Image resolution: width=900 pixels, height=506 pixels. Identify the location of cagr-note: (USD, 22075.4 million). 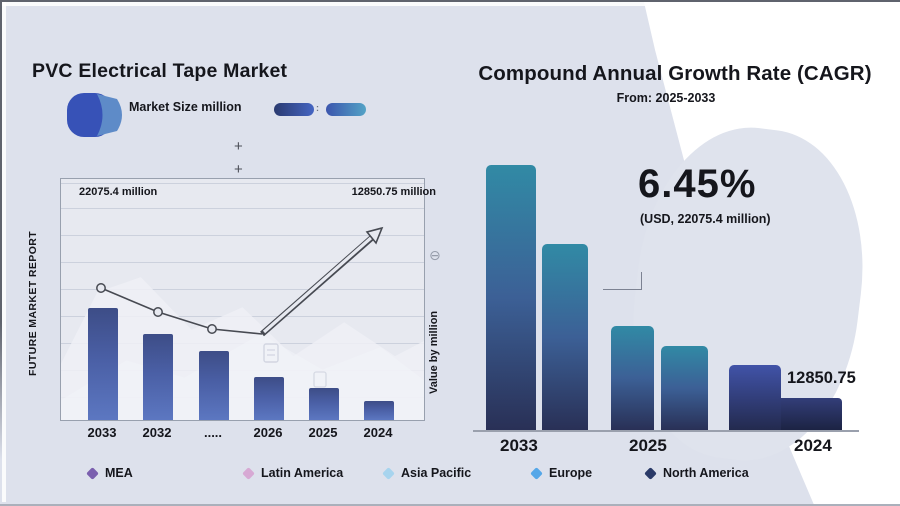
(705, 219).